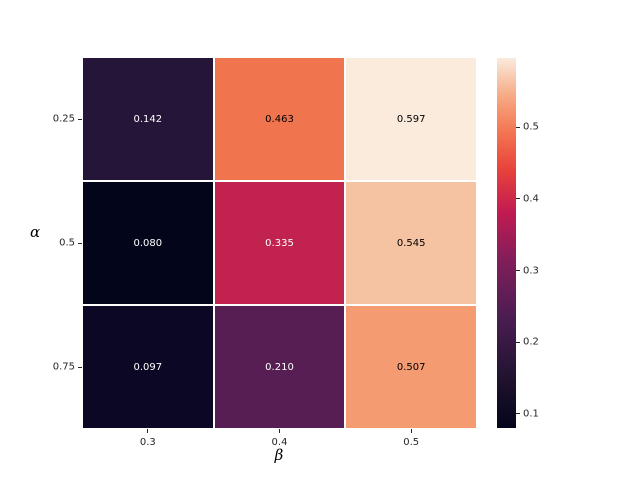 The height and width of the screenshot is (480, 640). What do you see at coordinates (531, 414) in the screenshot?
I see `colorbar-tick-label: 0.1` at bounding box center [531, 414].